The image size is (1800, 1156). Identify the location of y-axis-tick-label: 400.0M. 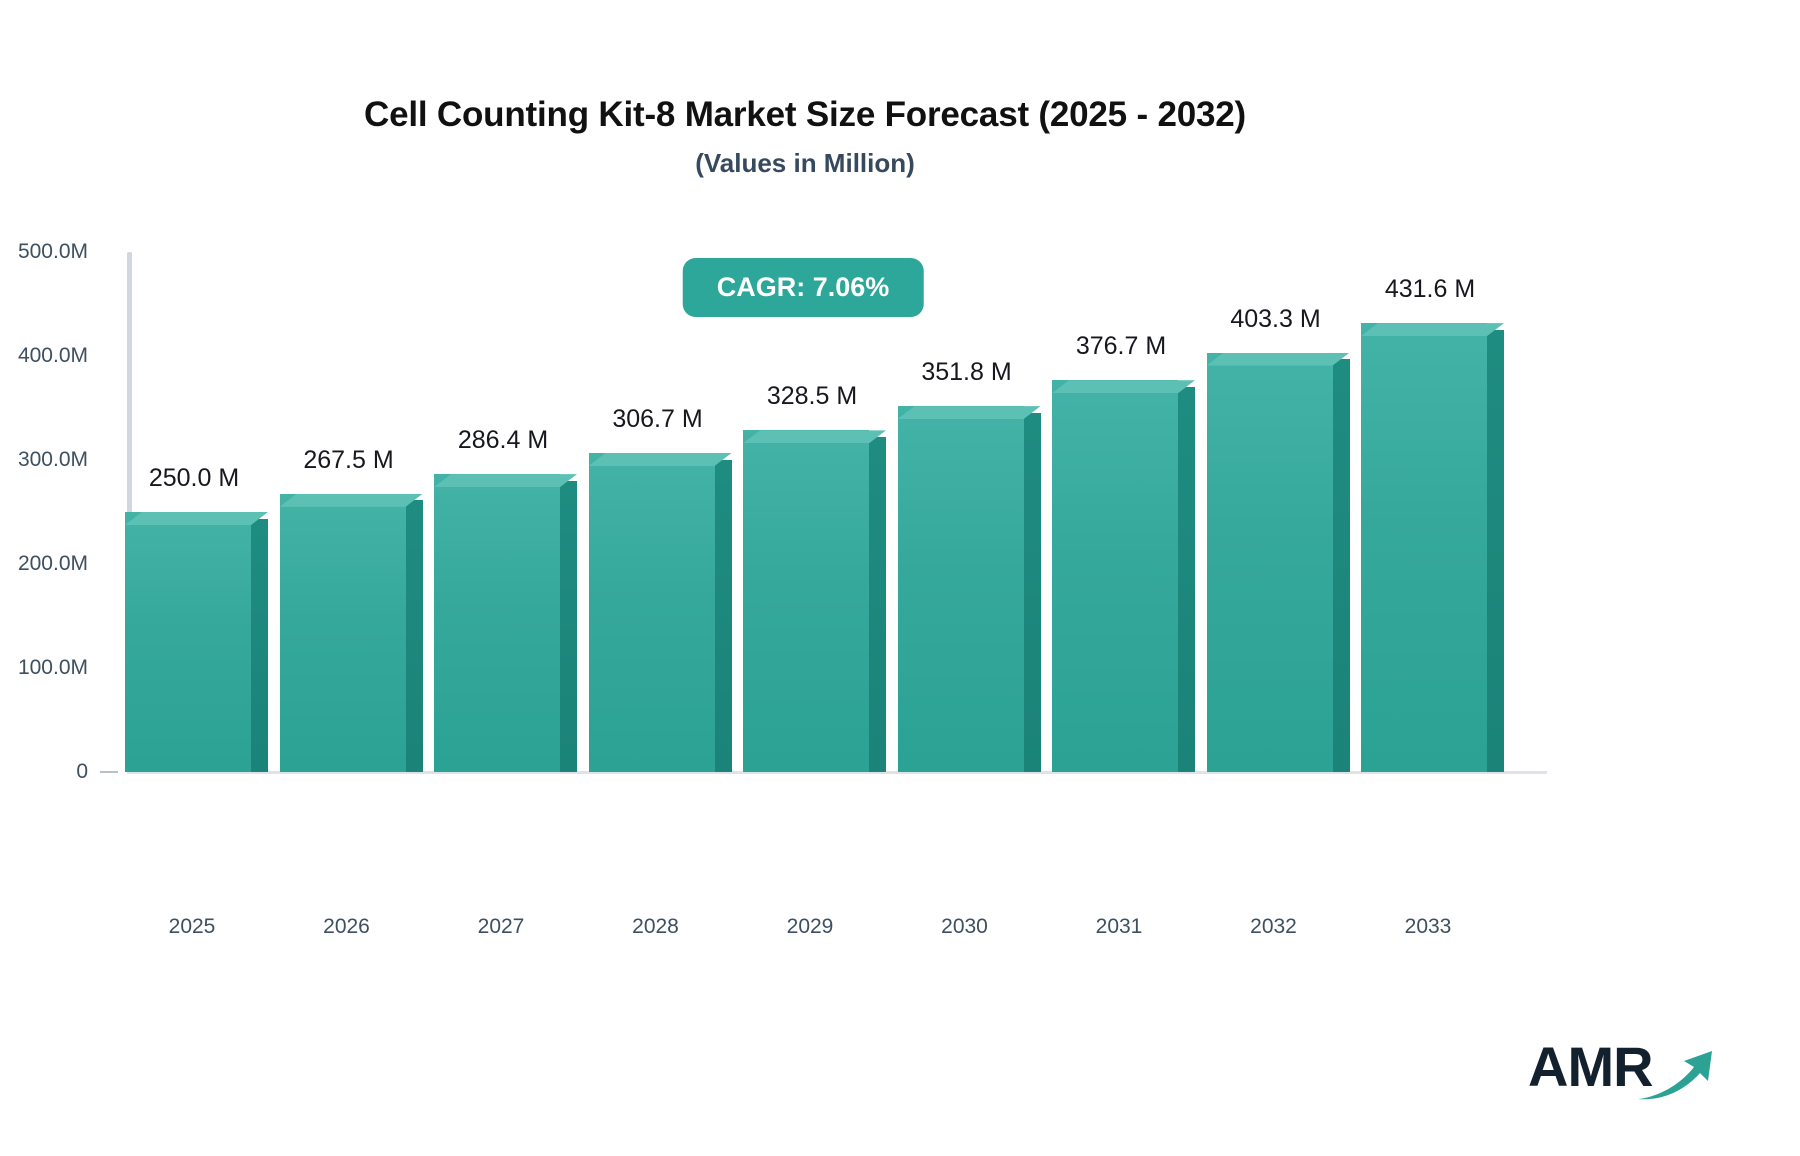
(52, 355).